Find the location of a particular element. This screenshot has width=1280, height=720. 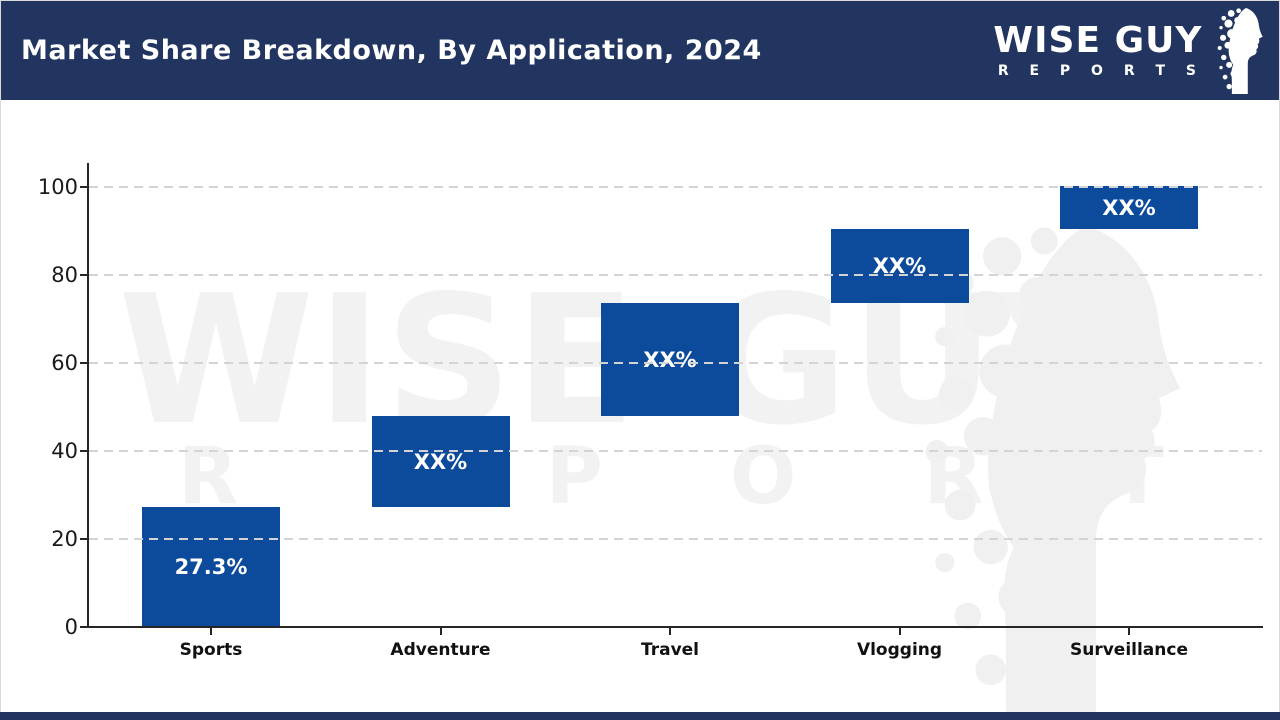

x-tick-label-sports: Sports is located at coordinates (211, 650).